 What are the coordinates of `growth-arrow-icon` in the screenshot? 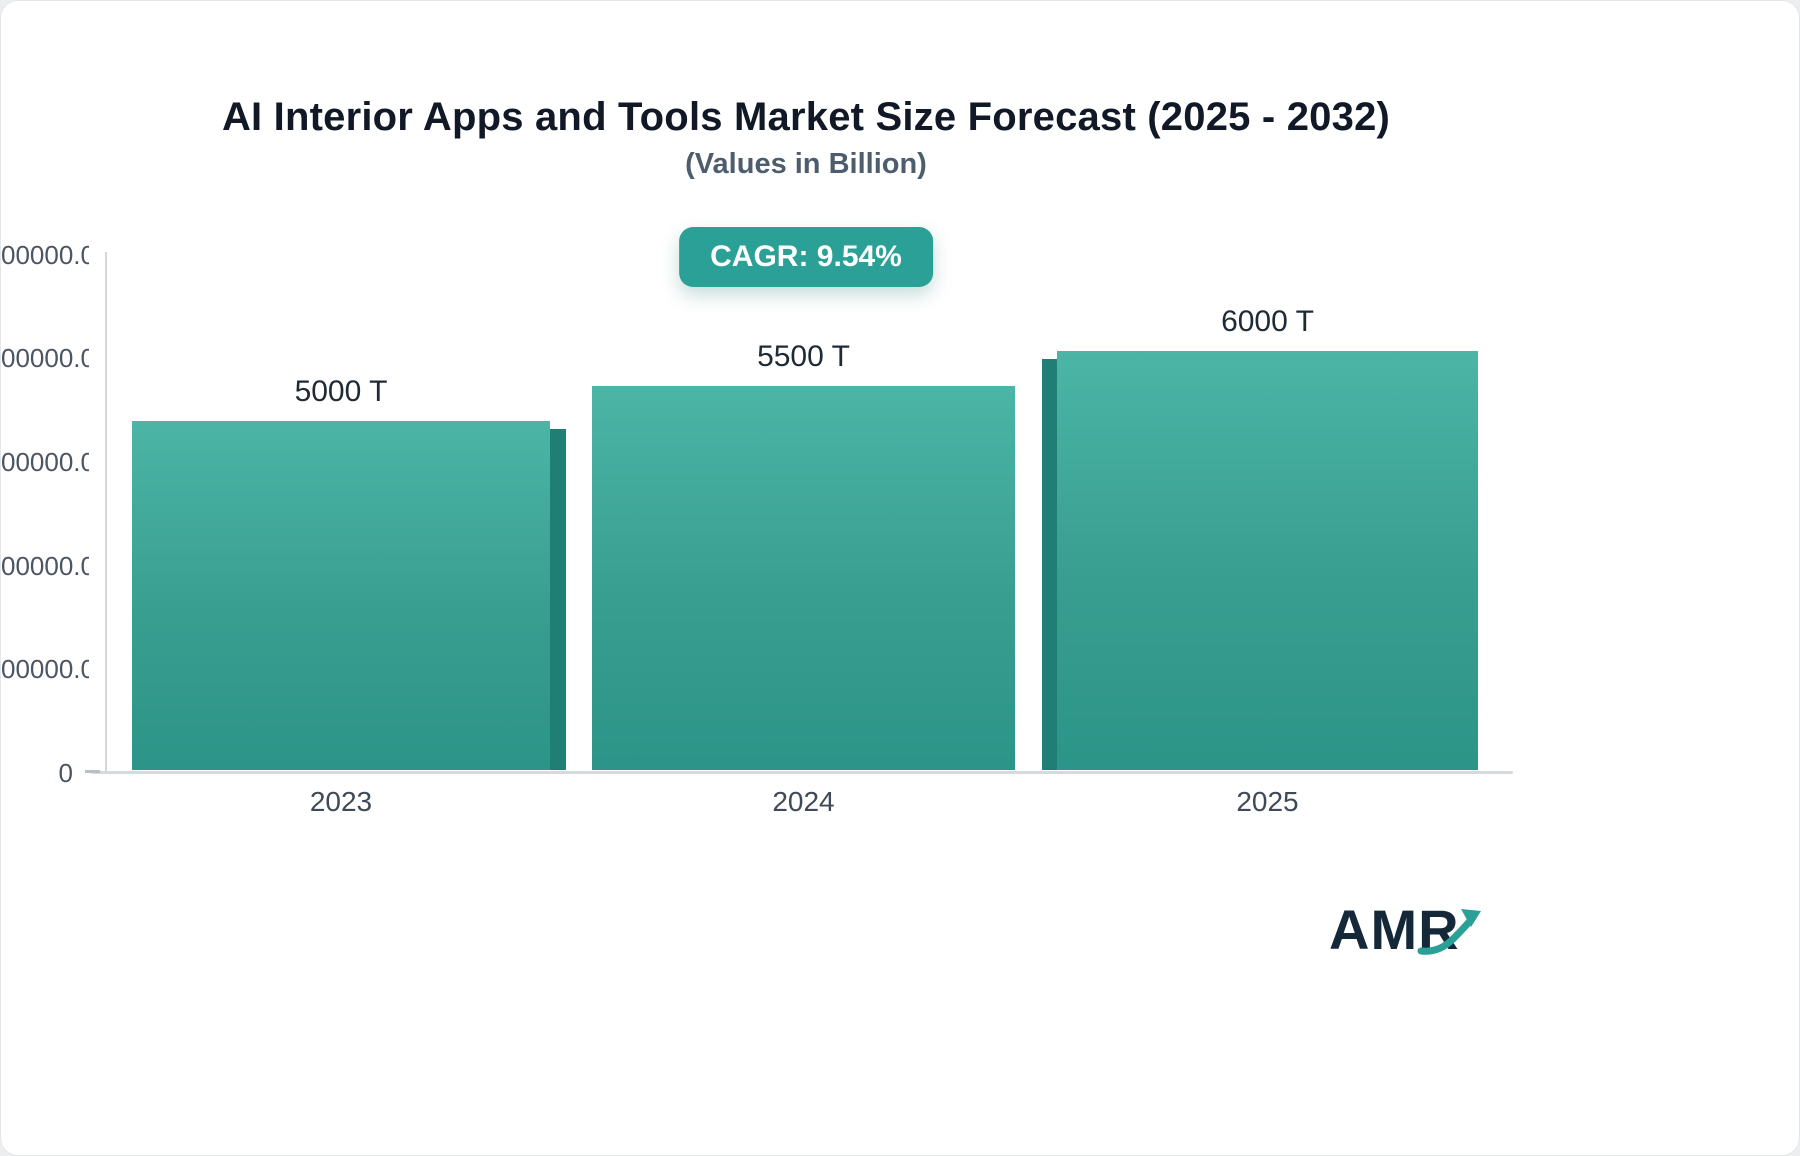 It's located at (1449, 932).